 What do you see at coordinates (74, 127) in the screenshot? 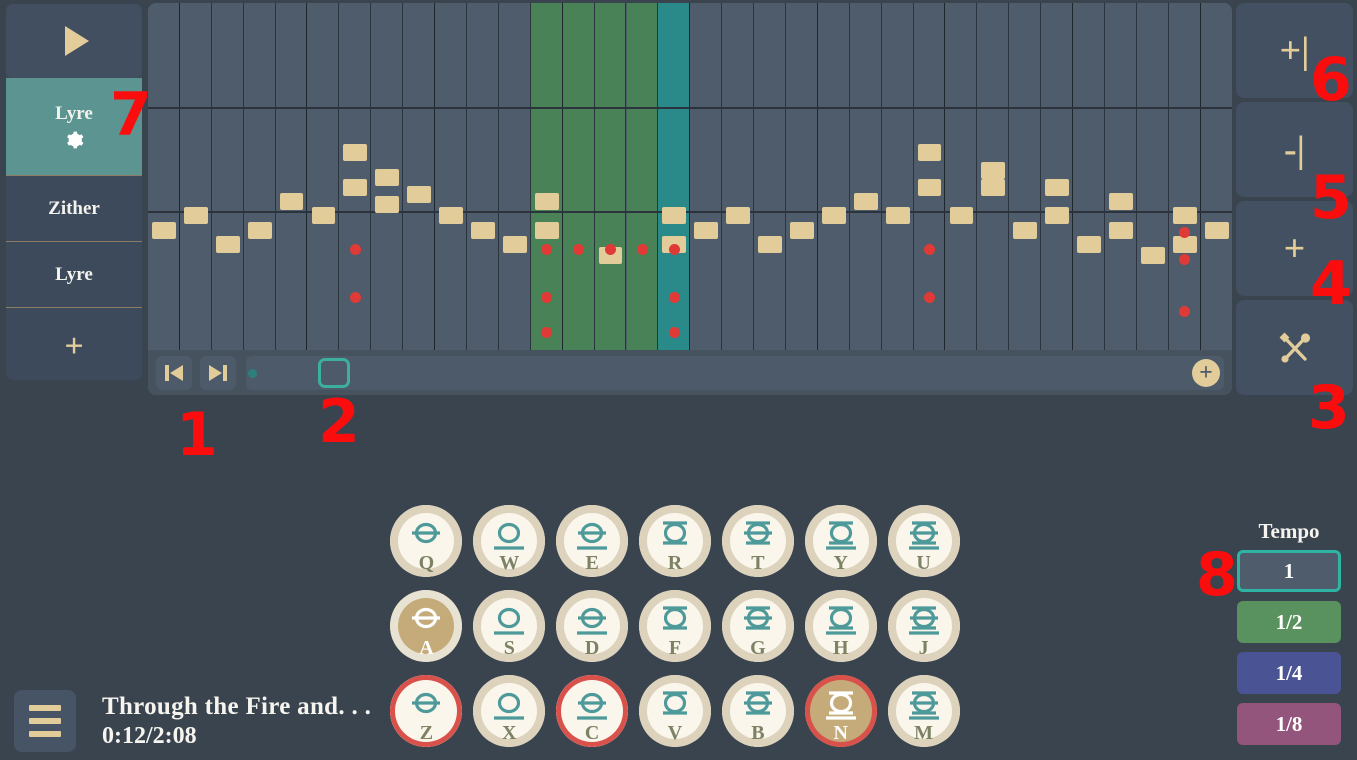
I see `track-item-lyre-0: Lyre` at bounding box center [74, 127].